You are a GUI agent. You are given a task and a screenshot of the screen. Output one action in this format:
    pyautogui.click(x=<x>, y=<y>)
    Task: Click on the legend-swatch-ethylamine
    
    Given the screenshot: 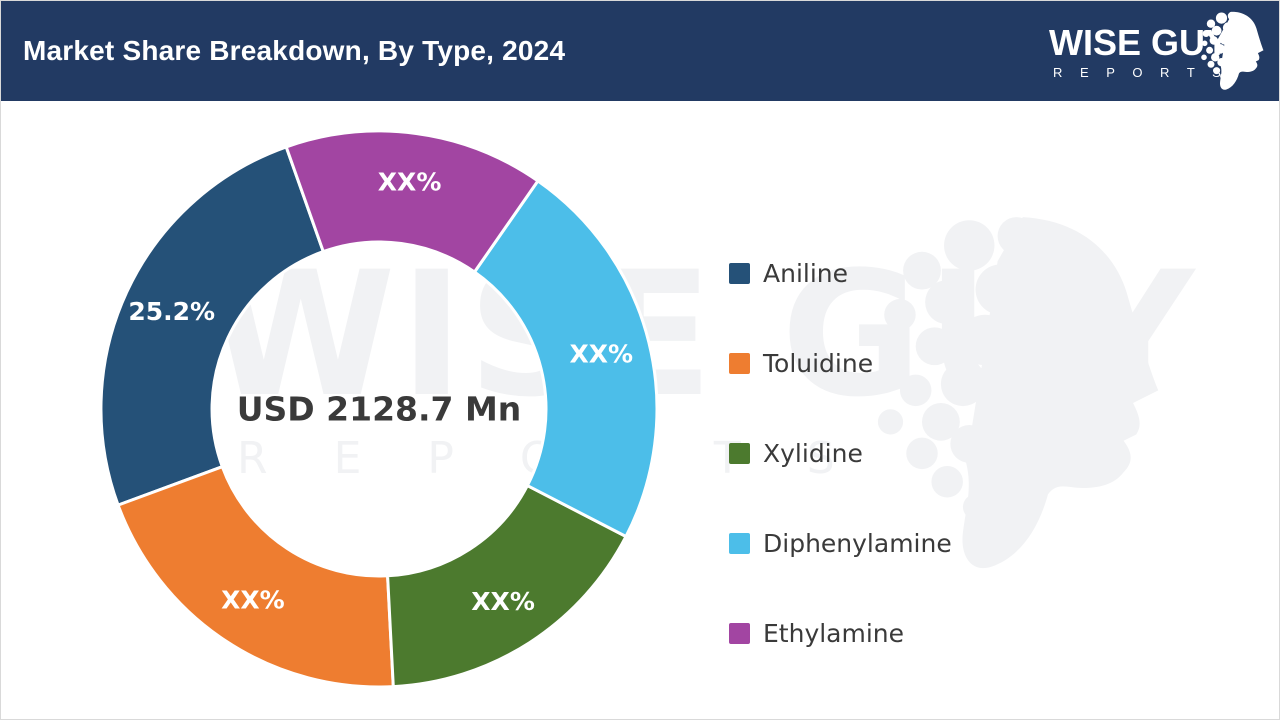 What is the action you would take?
    pyautogui.click(x=739, y=633)
    